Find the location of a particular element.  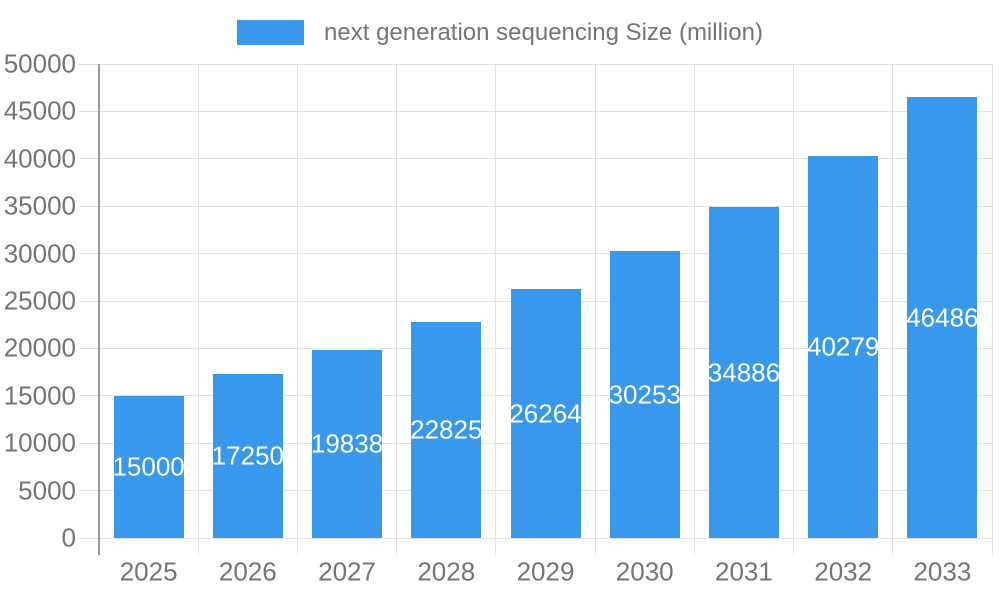

bar-value-label: 46486 is located at coordinates (942, 317).